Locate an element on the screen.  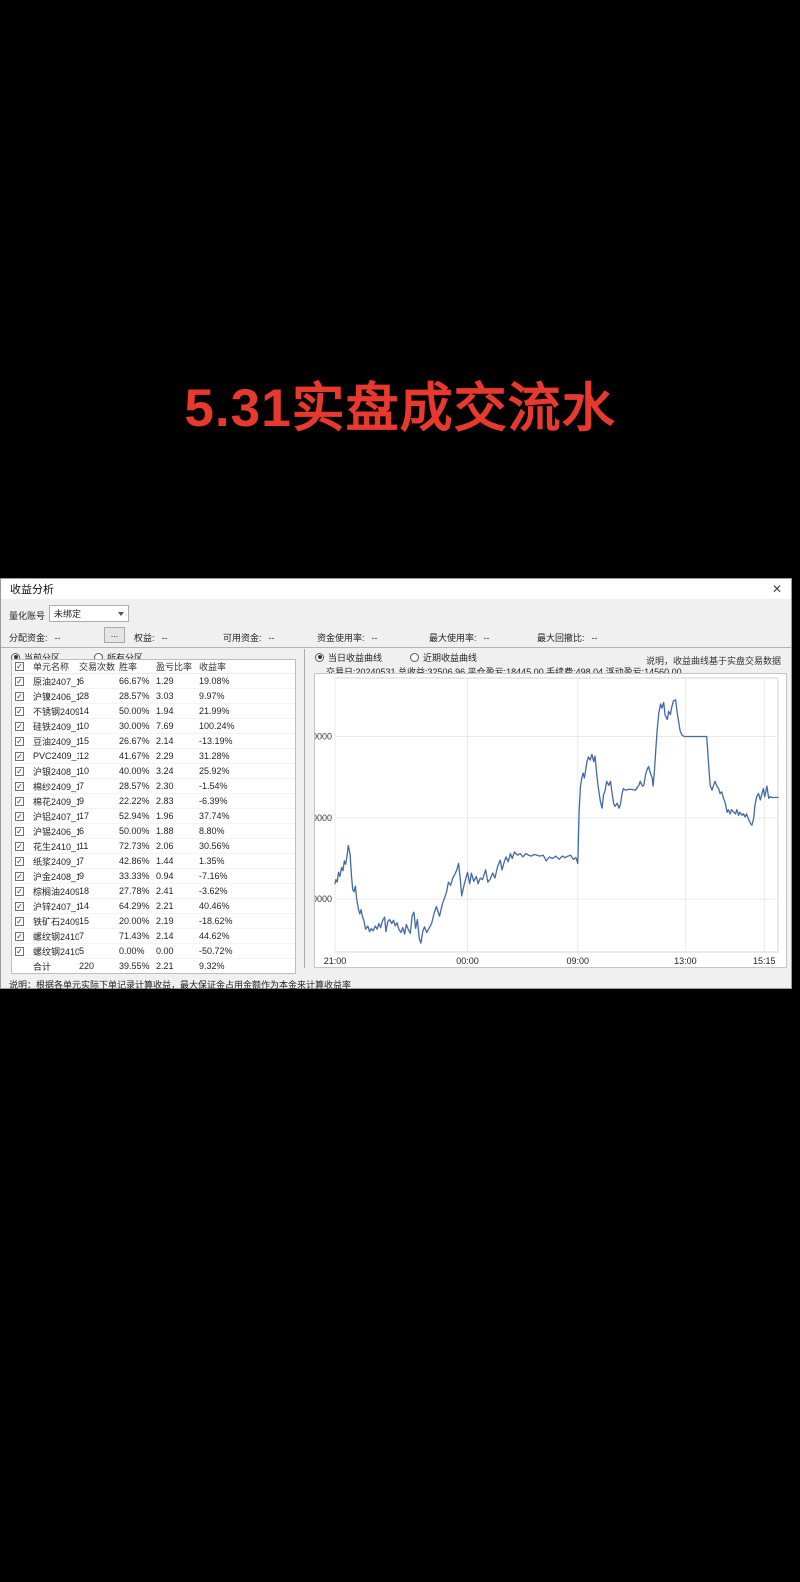
curve-radio-group: 当日收益曲线 近期收益曲线 is located at coordinates (396, 657).